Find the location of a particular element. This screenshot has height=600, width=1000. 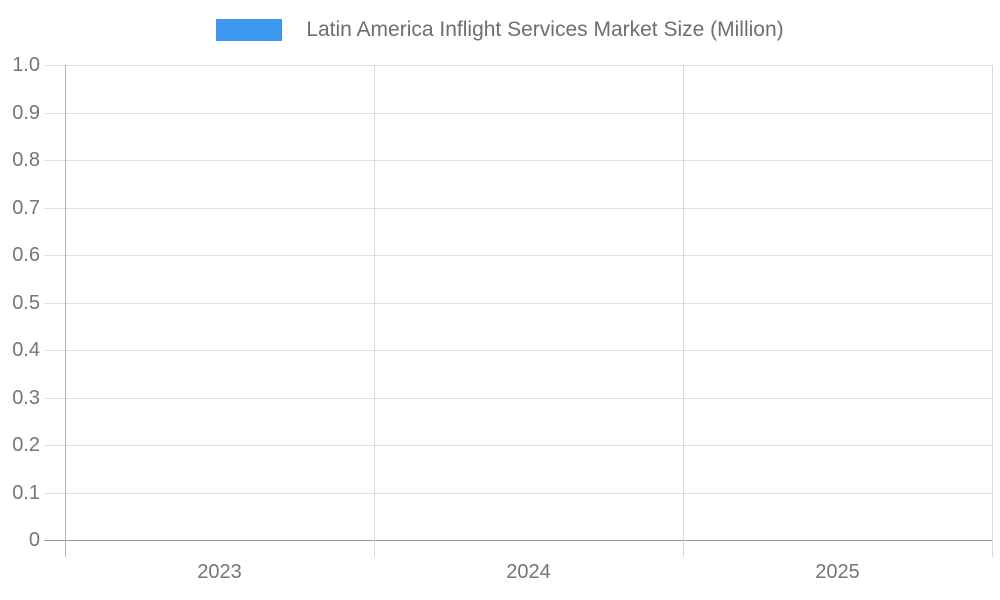

y-axis-tick-label: 0.7 is located at coordinates (26, 207).